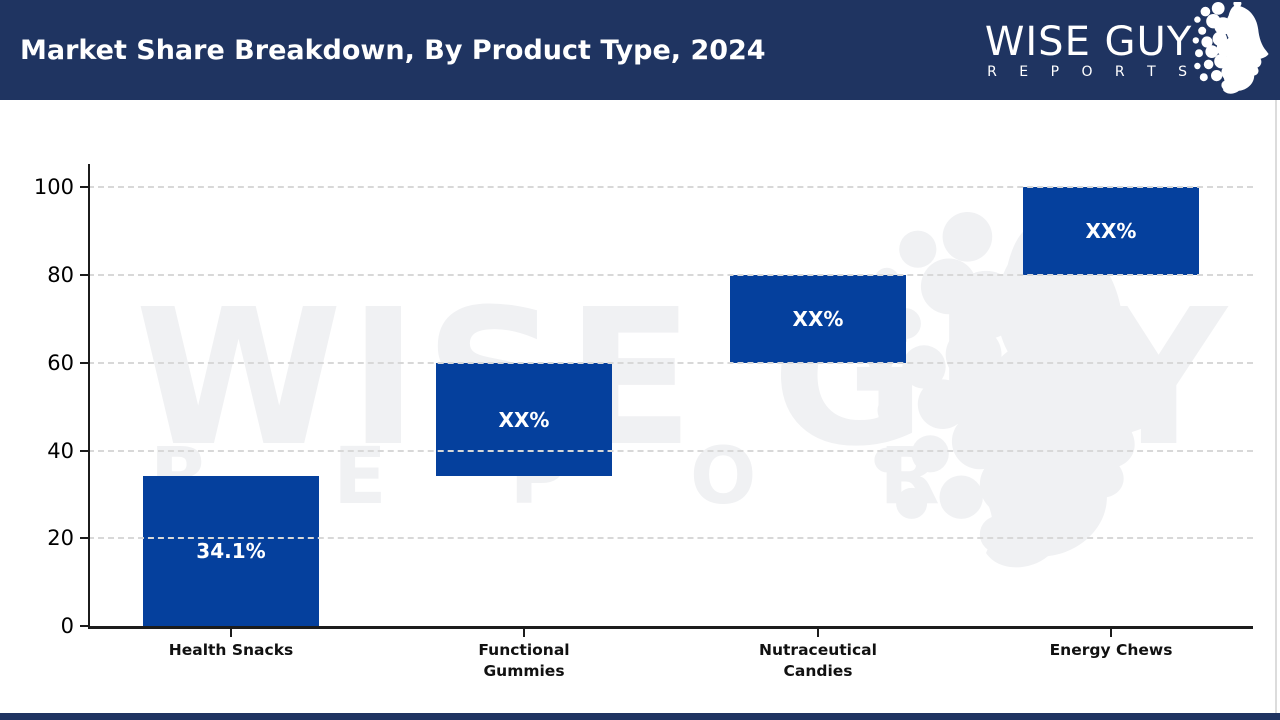 The width and height of the screenshot is (1280, 720). I want to click on footer-bar, so click(640, 716).